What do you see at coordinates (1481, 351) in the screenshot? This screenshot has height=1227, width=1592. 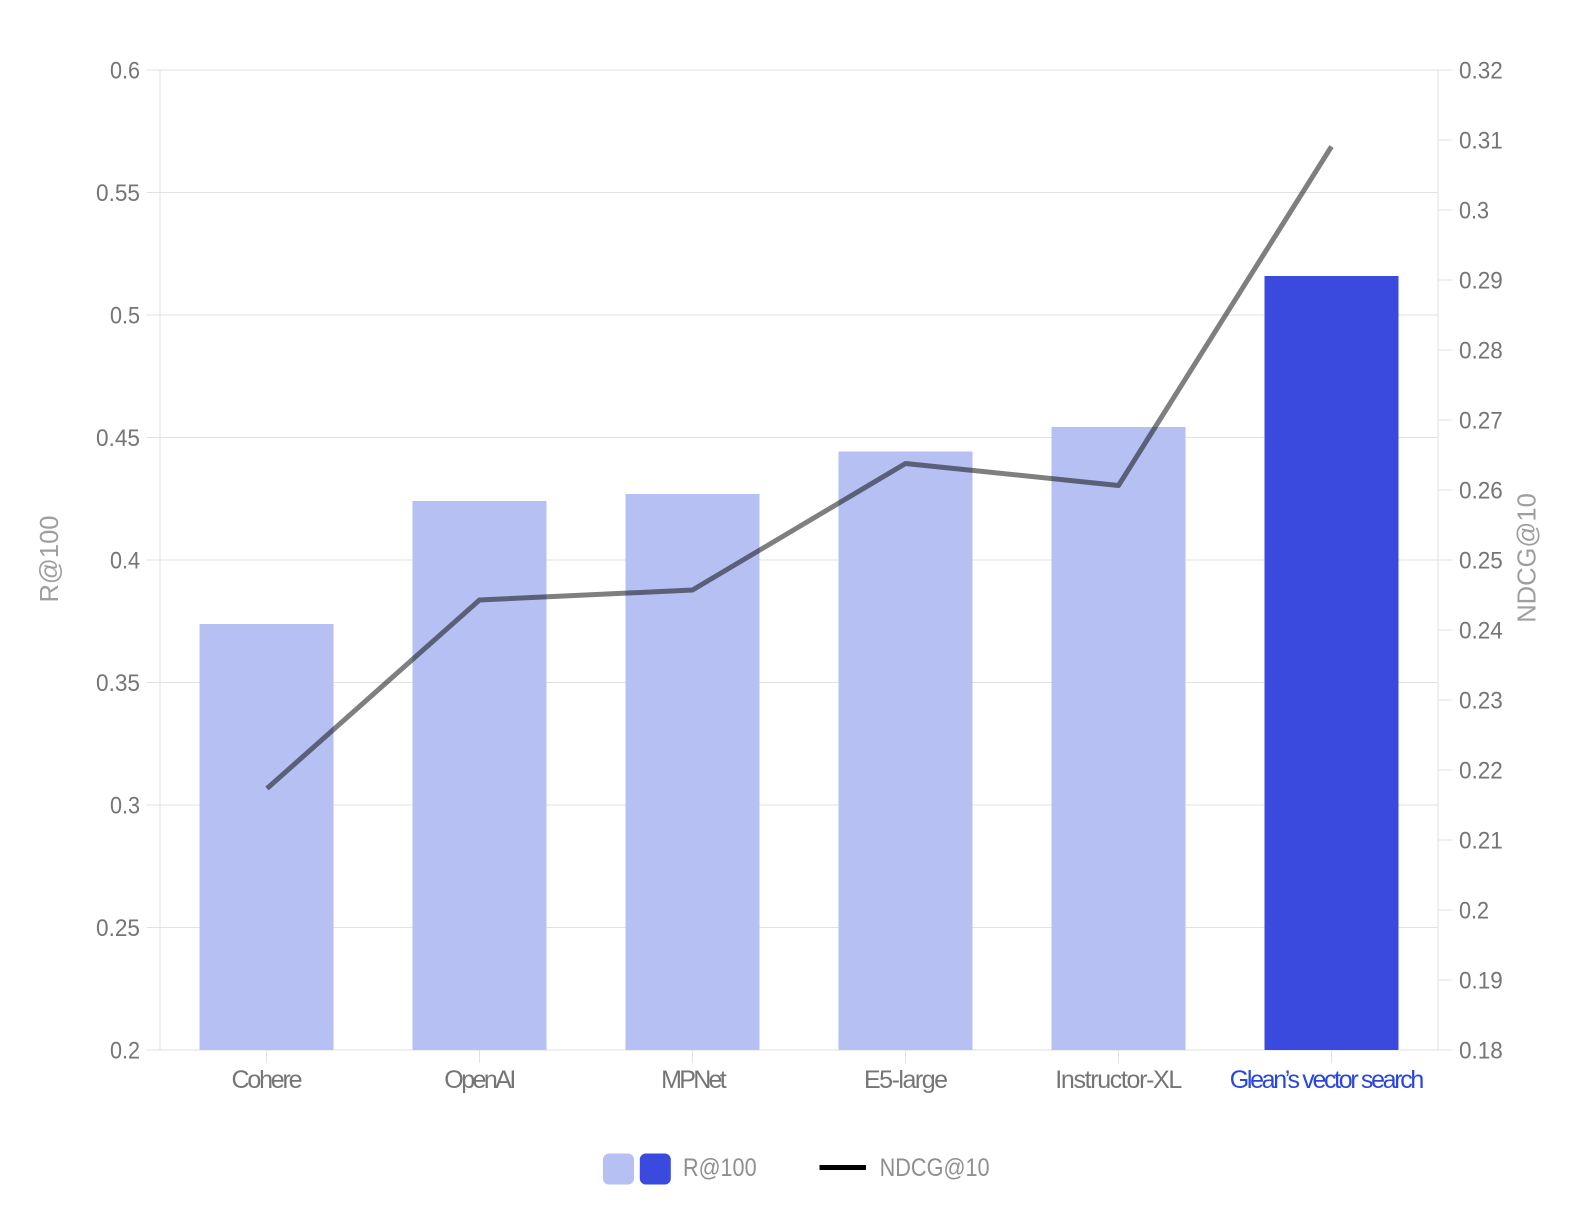 I see `svg-text: 0.28` at bounding box center [1481, 351].